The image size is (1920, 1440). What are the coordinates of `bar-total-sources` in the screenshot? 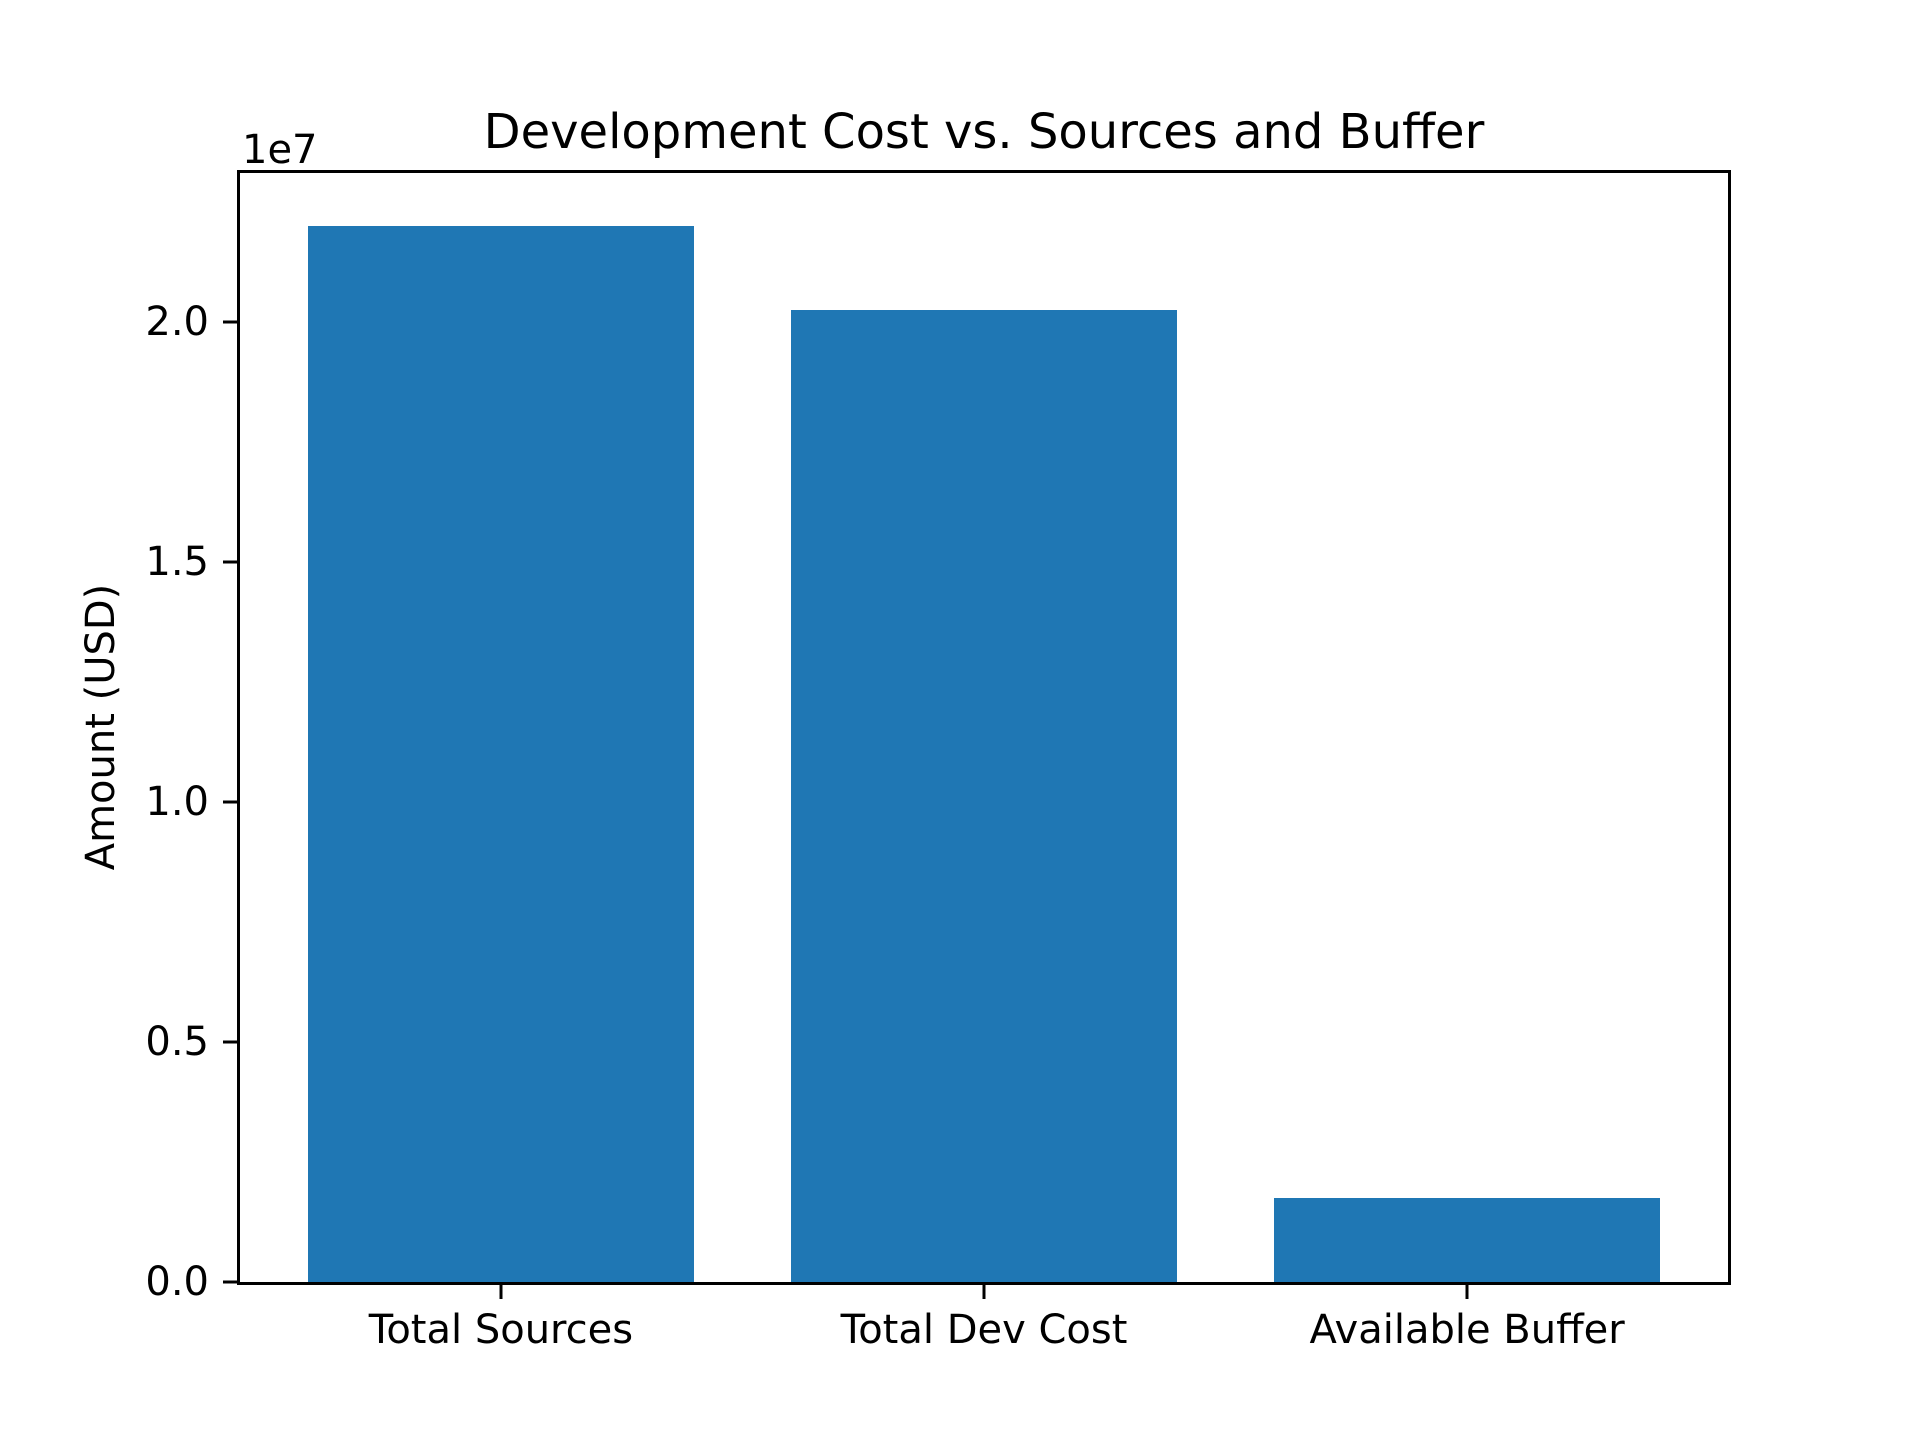 It's located at (501, 753).